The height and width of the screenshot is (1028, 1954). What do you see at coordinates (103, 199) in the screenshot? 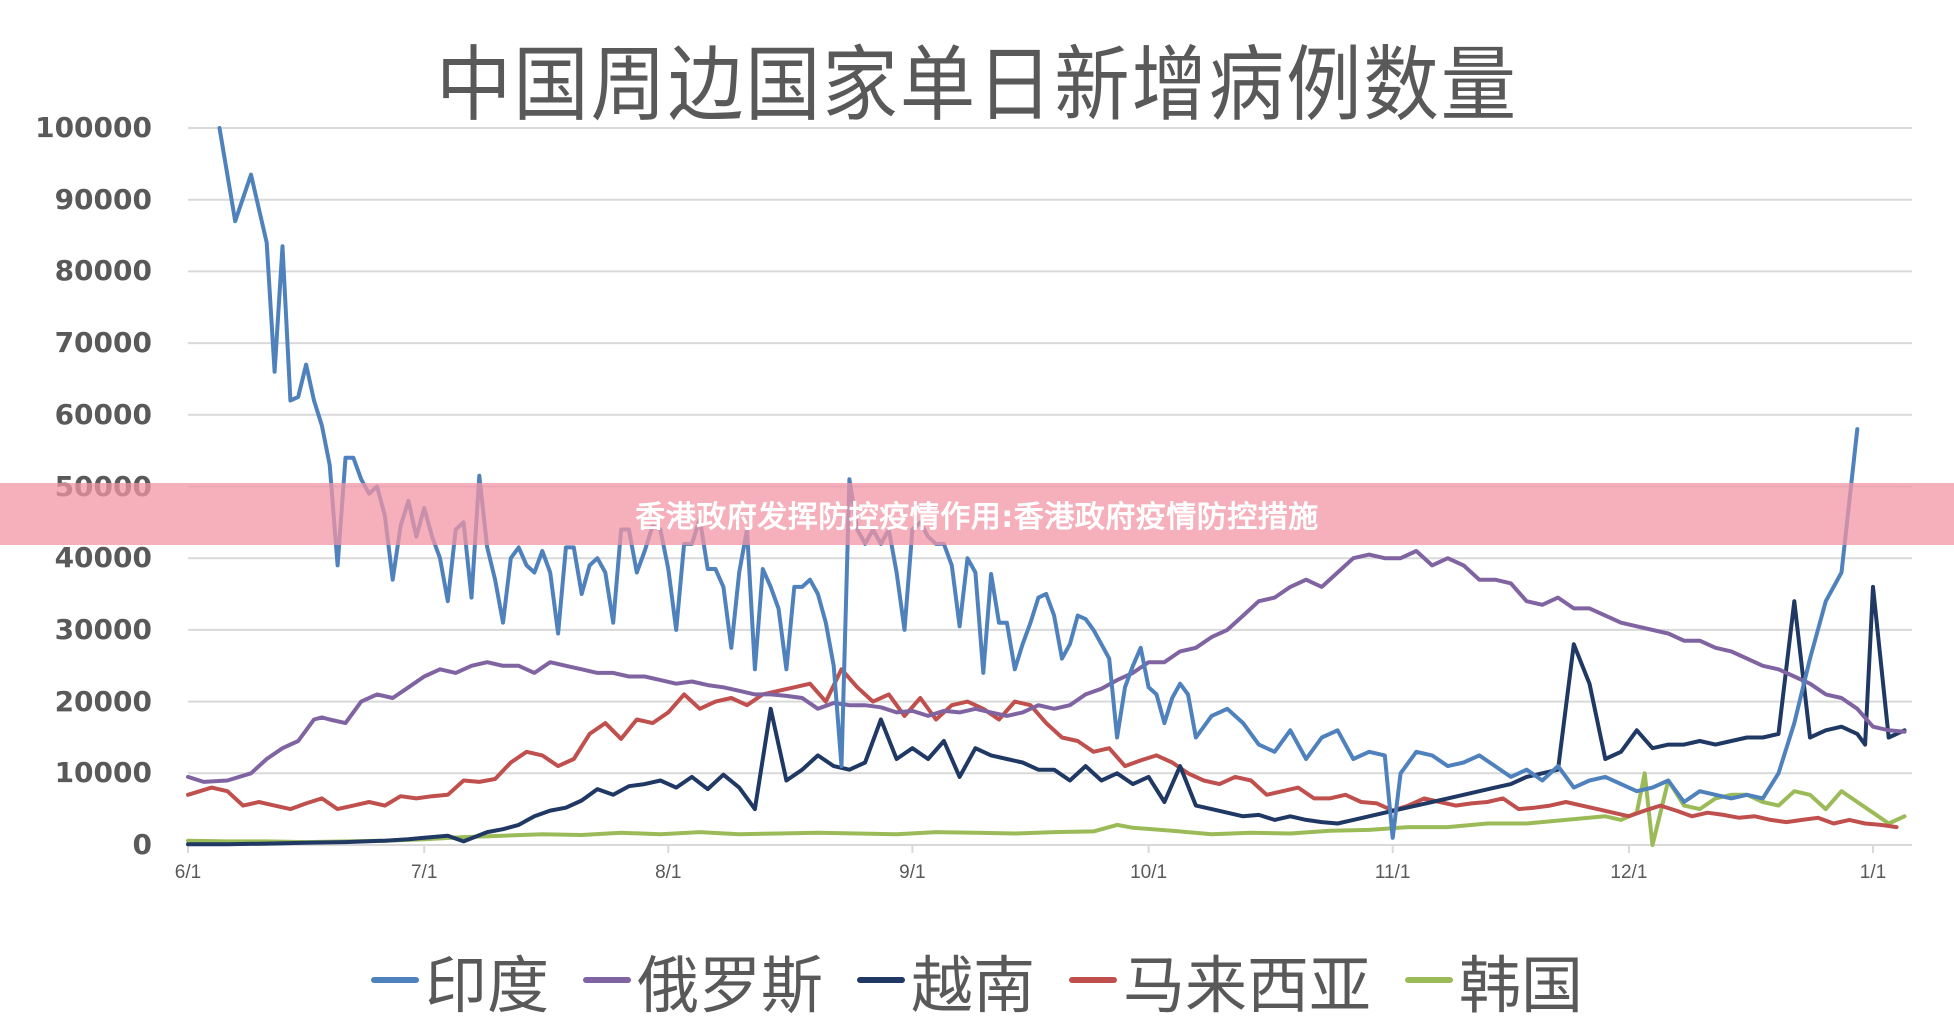
I see `y-tick-label: 90000` at bounding box center [103, 199].